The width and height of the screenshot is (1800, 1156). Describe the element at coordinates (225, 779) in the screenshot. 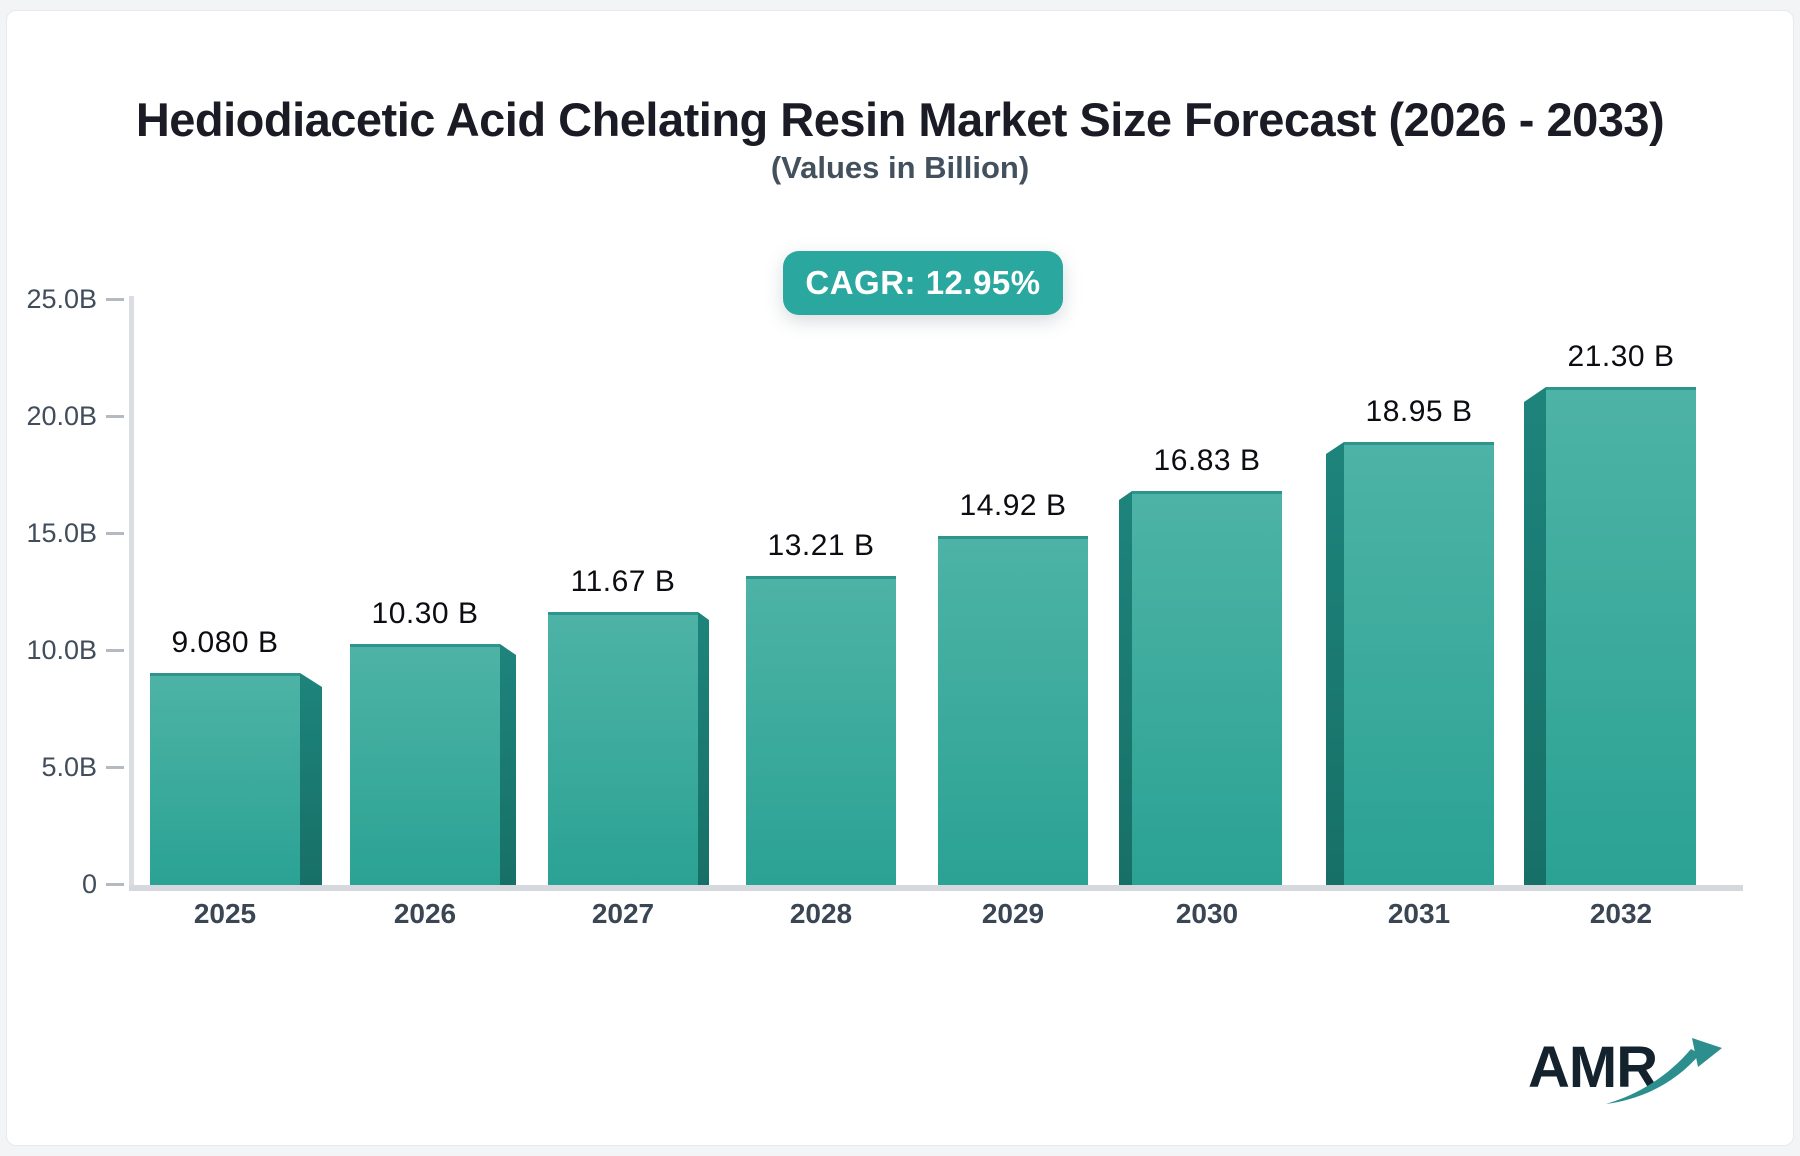

I see `bar-2025` at that location.